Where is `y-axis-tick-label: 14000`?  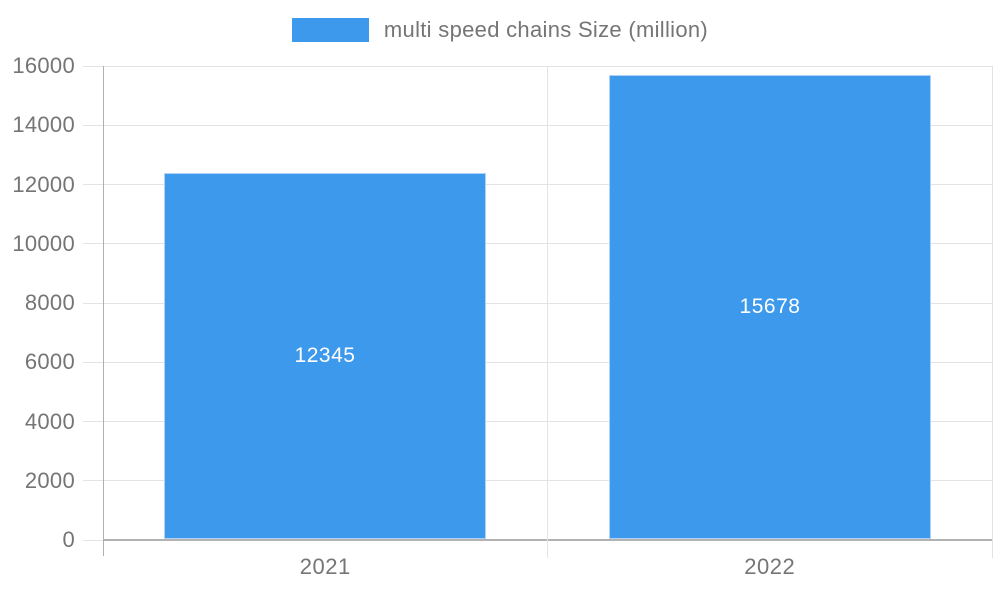 y-axis-tick-label: 14000 is located at coordinates (43, 125).